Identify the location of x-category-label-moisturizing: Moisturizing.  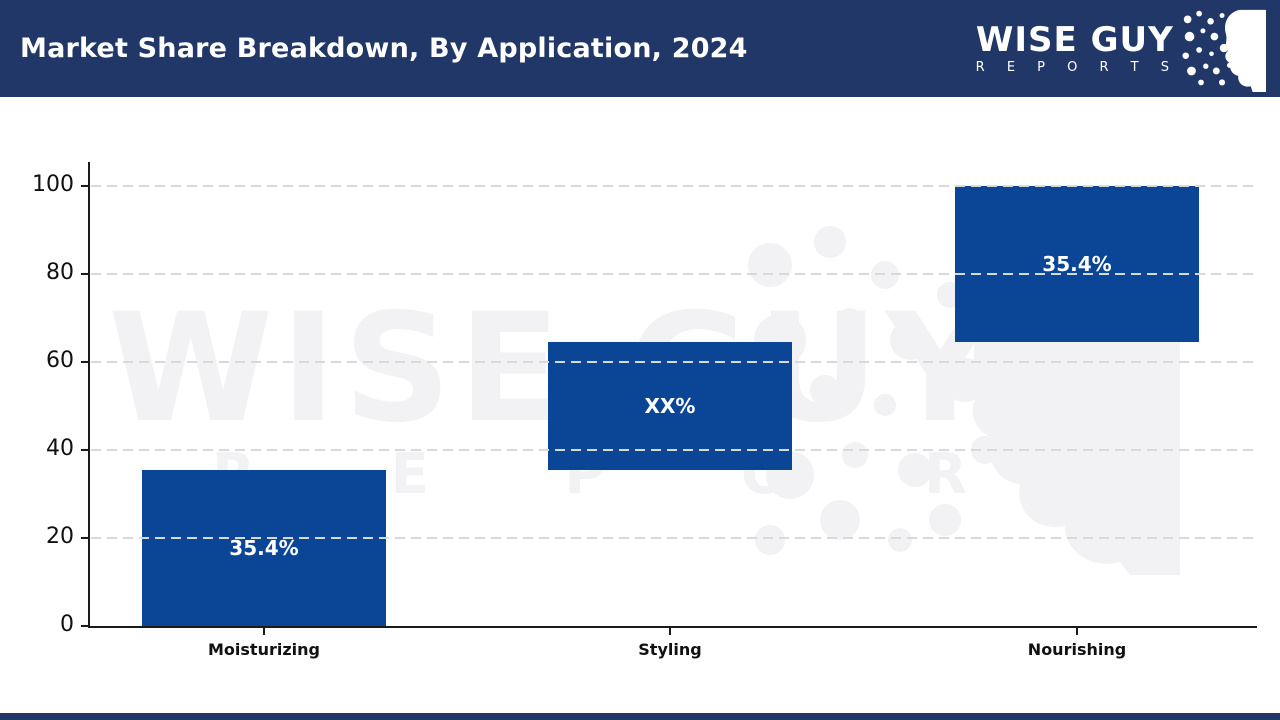
(264, 649).